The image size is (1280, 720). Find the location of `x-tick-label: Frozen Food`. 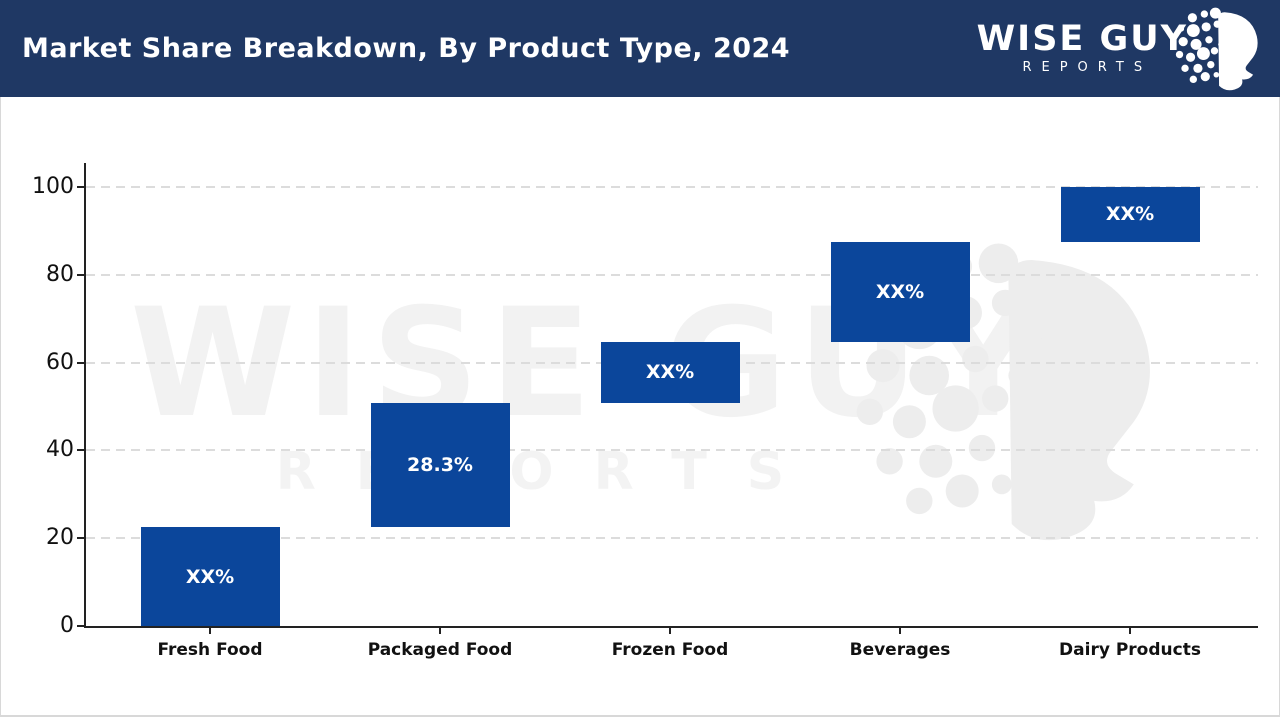

x-tick-label: Frozen Food is located at coordinates (670, 650).